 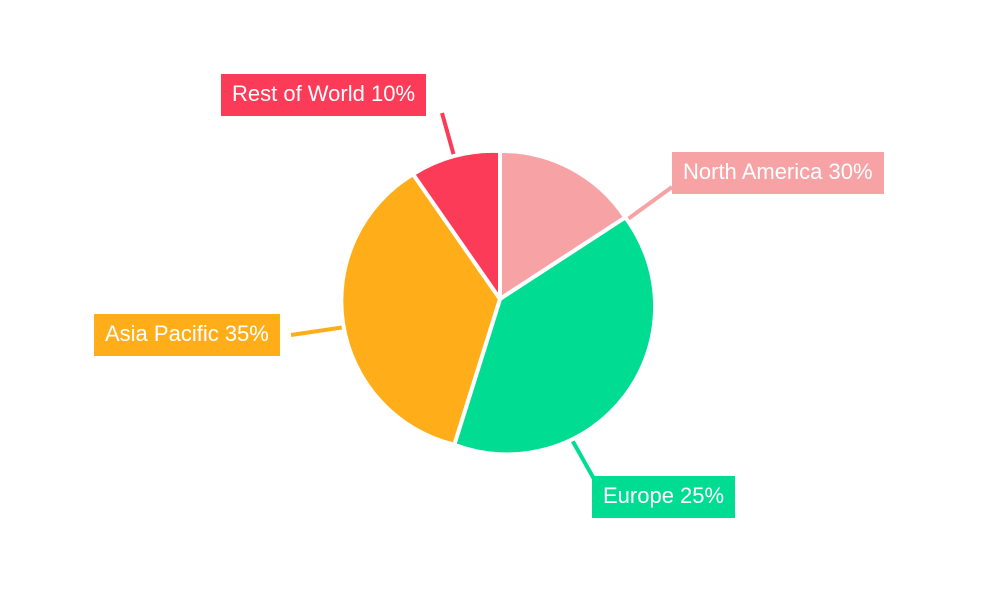 What do you see at coordinates (664, 497) in the screenshot?
I see `pie-slice-label-europe: Europe 25%` at bounding box center [664, 497].